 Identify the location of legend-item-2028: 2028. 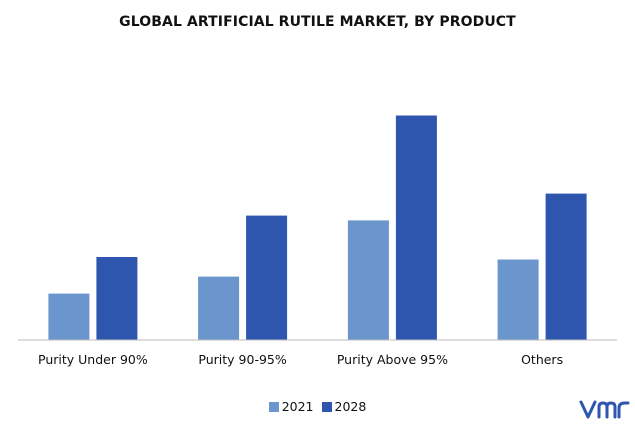
(344, 406).